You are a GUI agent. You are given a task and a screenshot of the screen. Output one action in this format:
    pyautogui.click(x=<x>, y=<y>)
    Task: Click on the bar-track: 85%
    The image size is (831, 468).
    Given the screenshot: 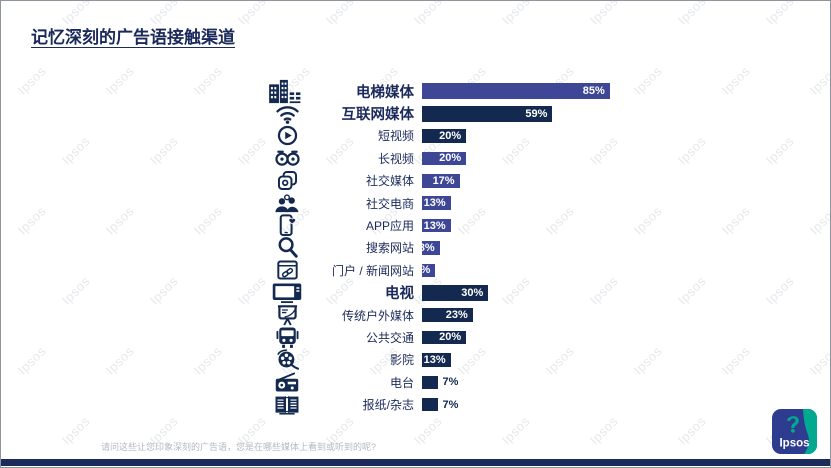 What is the action you would take?
    pyautogui.click(x=529, y=91)
    